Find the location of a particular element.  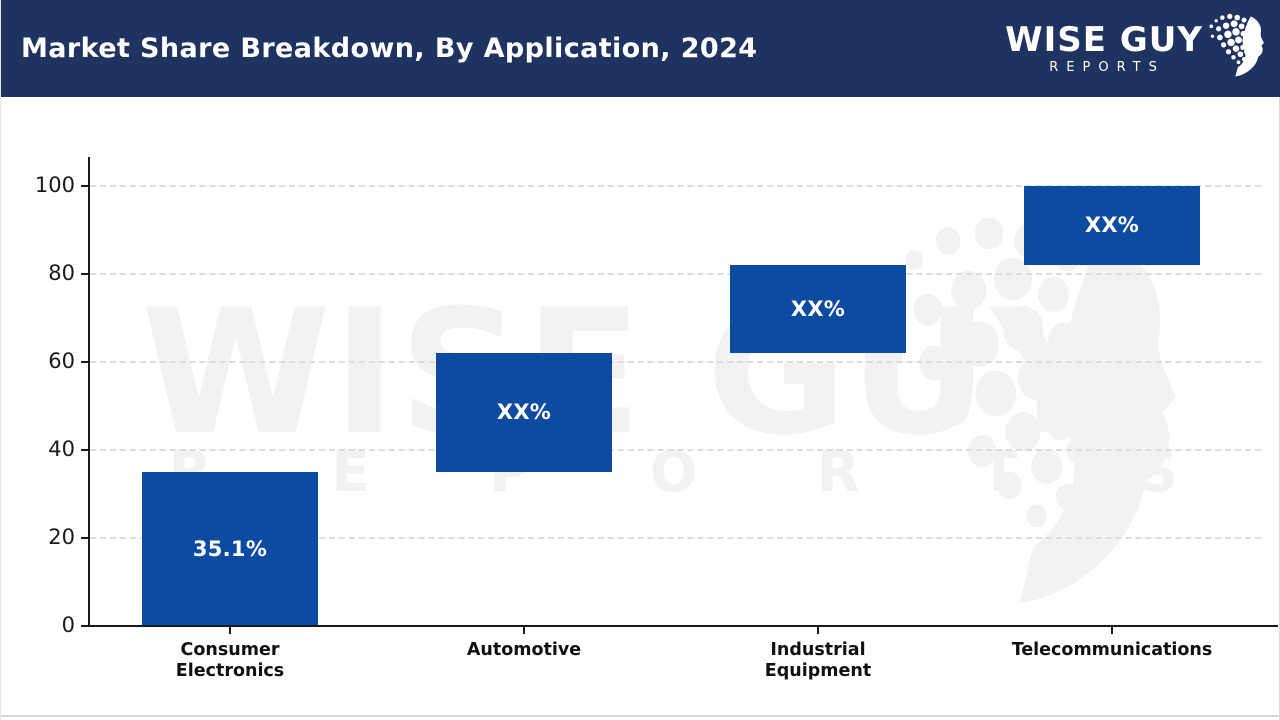

x-tick-consumer-electronics is located at coordinates (230, 630).